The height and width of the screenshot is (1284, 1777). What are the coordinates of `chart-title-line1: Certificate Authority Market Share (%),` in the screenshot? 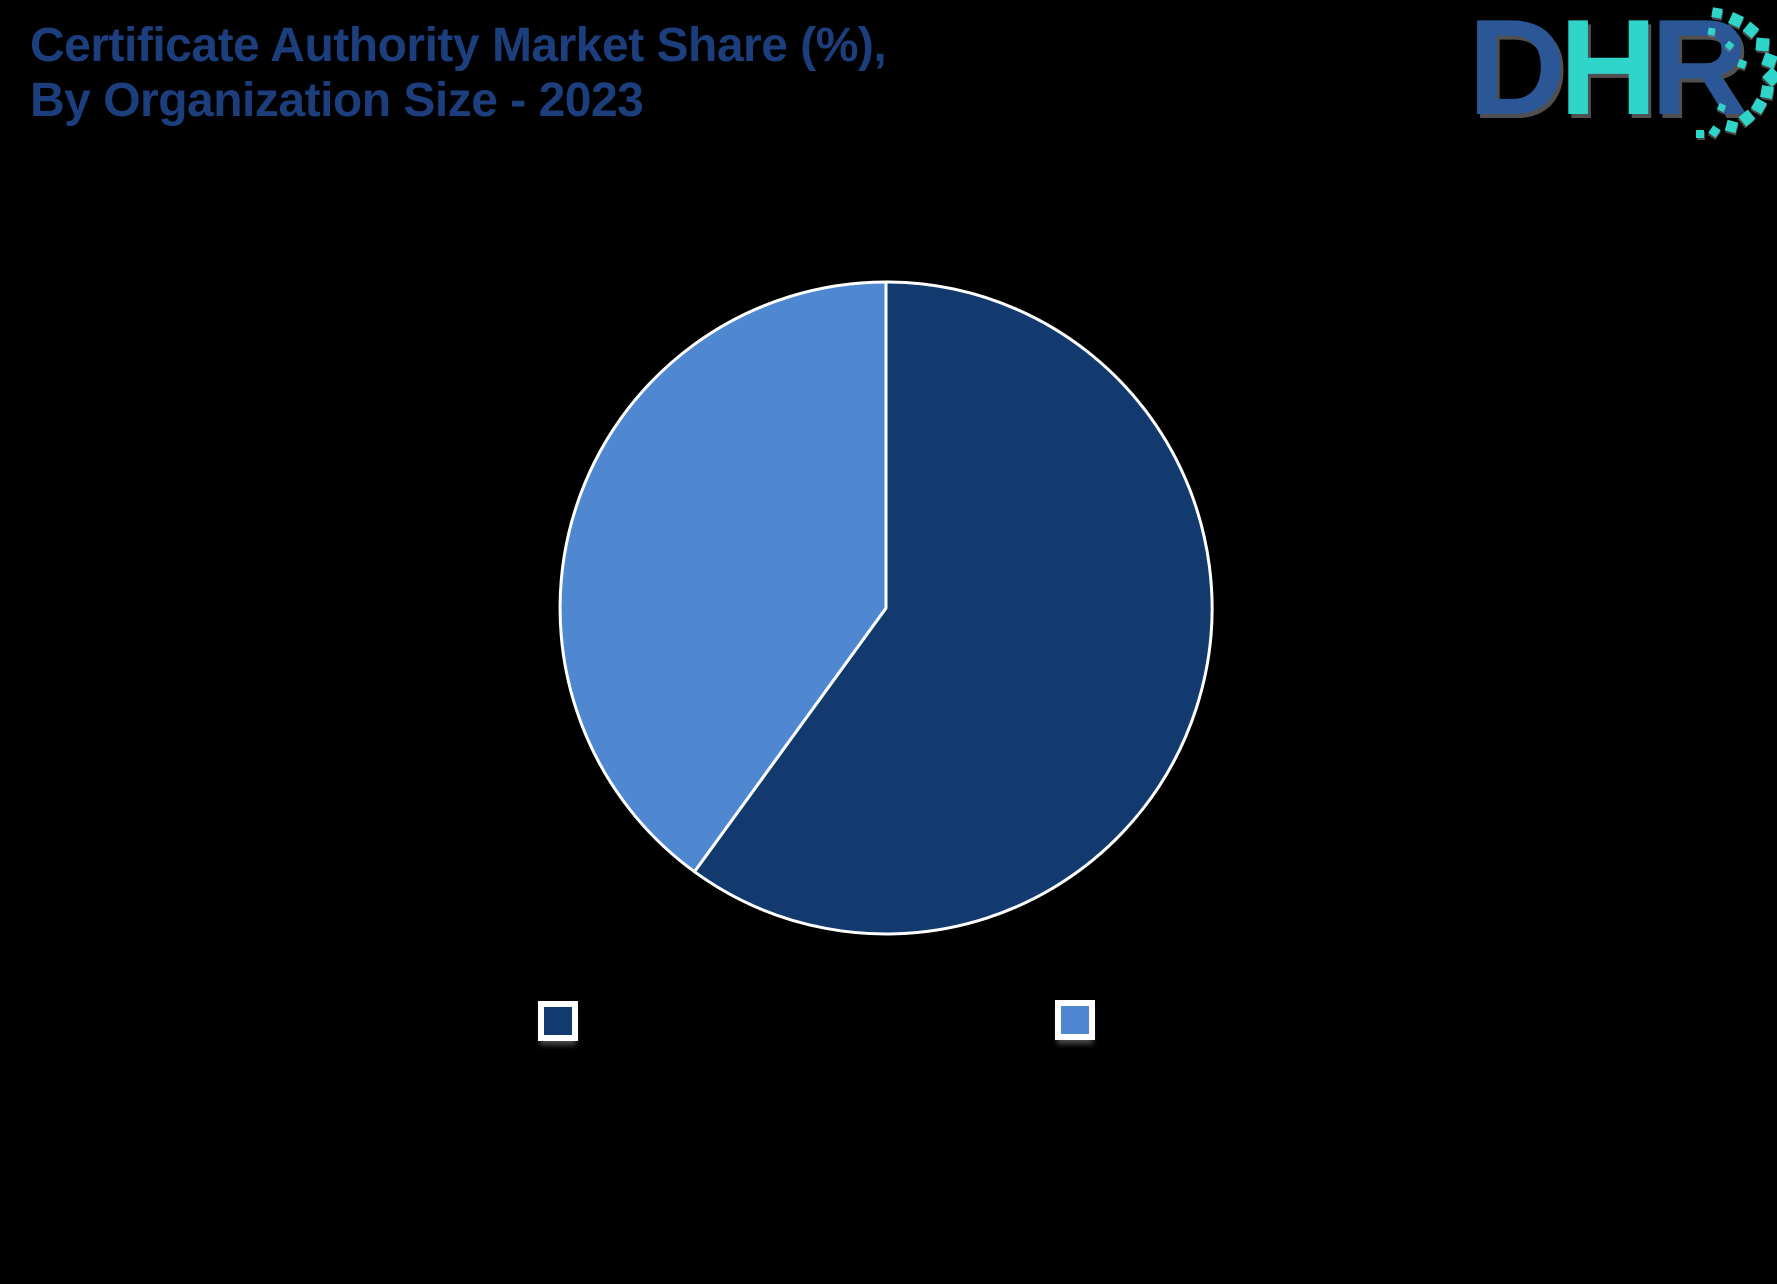 It's located at (458, 45).